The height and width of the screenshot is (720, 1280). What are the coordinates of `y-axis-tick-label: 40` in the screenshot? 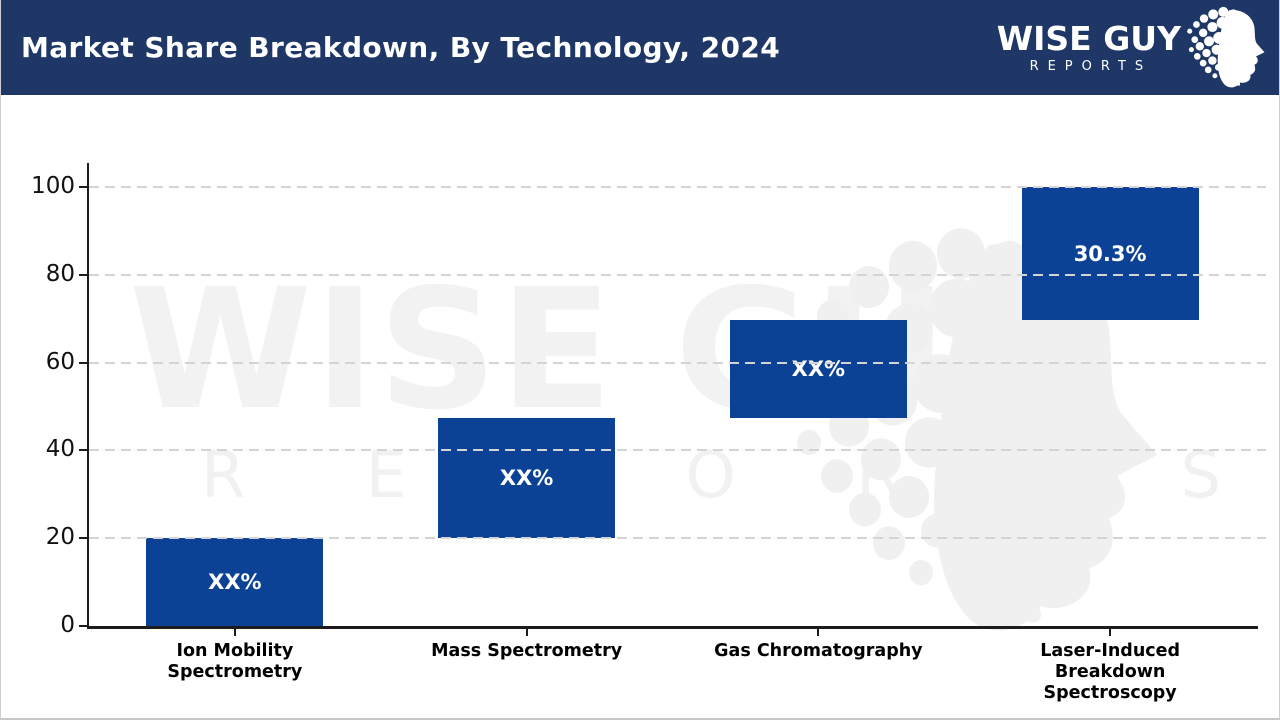 It's located at (60, 449).